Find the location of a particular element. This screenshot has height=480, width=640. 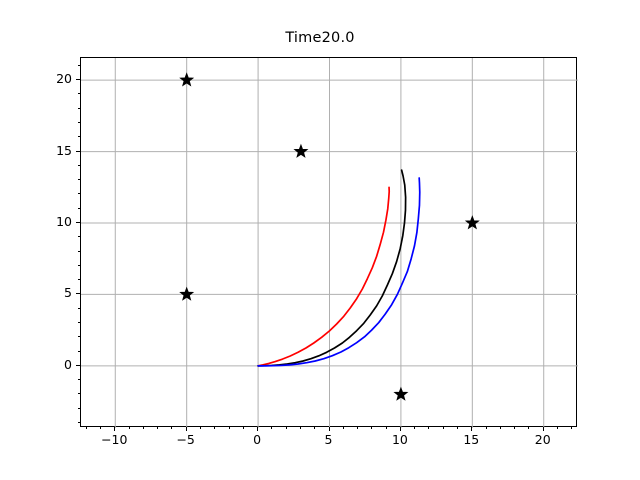

y-axis-tick-label: 5 is located at coordinates (68, 293).